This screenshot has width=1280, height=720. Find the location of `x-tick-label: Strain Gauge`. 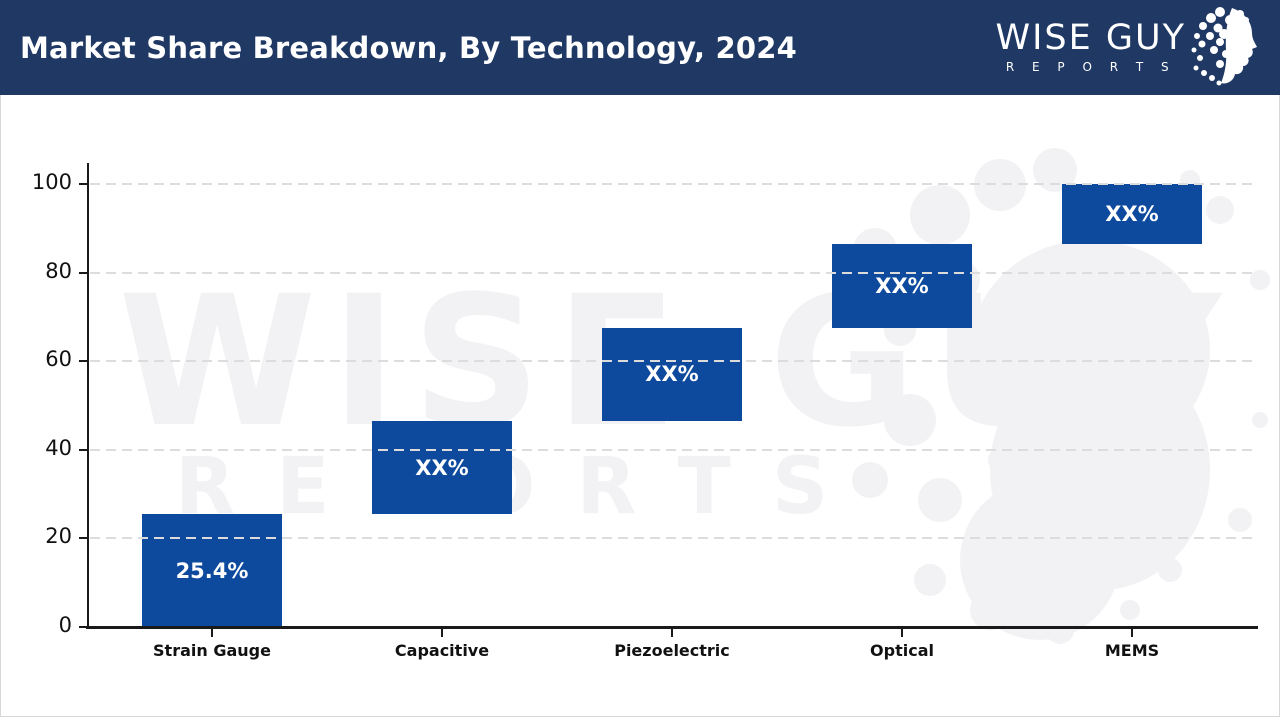

x-tick-label: Strain Gauge is located at coordinates (212, 650).